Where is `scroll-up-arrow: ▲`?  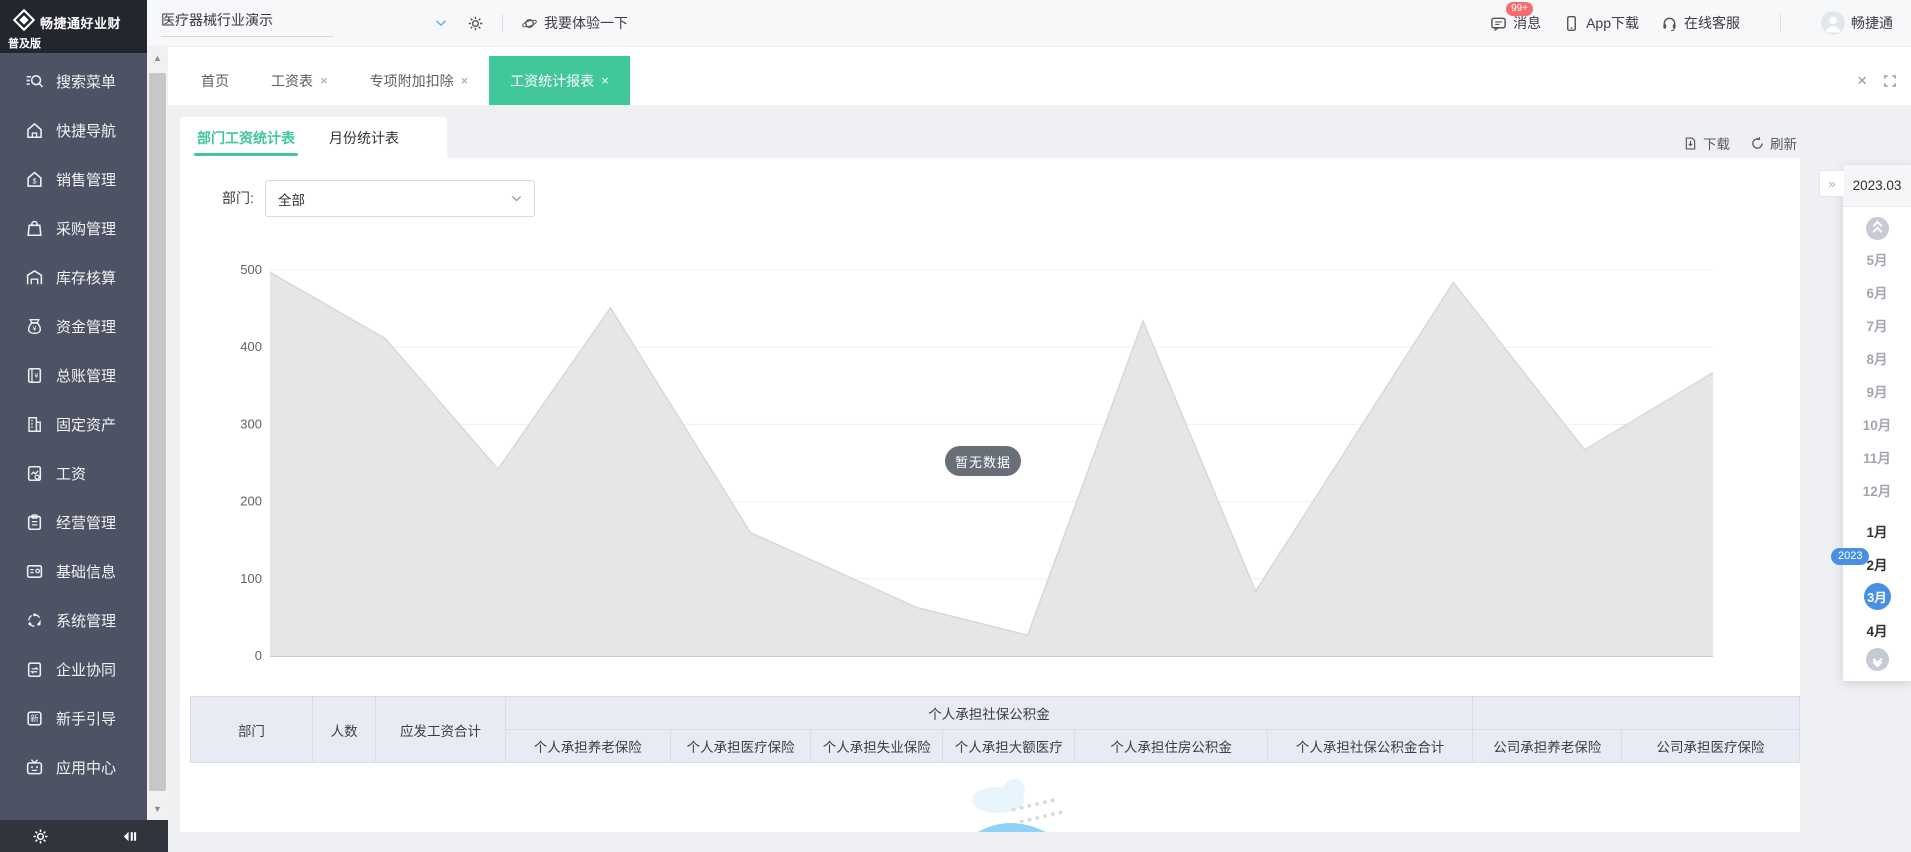 scroll-up-arrow: ▲ is located at coordinates (157, 58).